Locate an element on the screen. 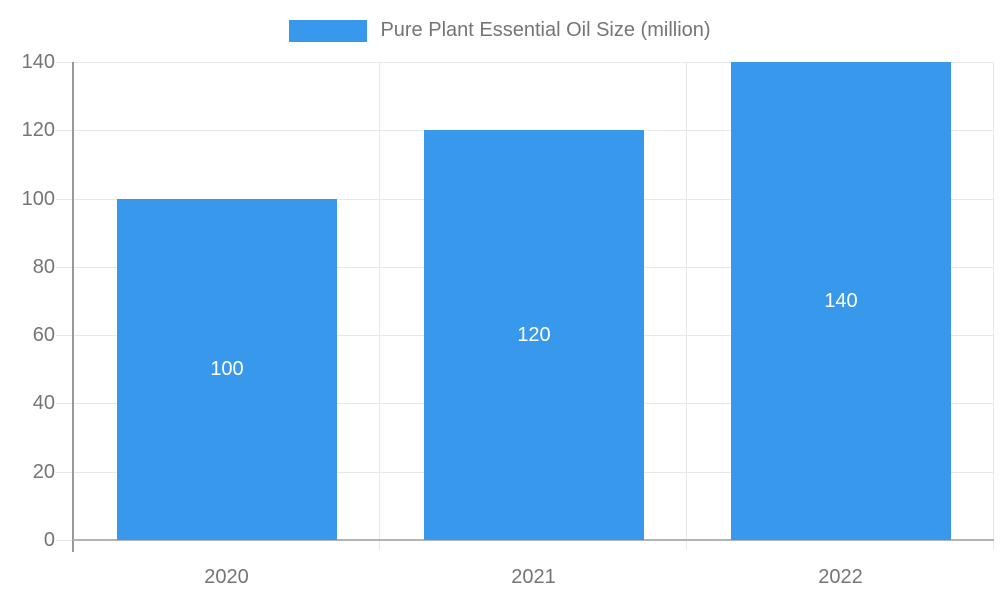  chart-legend: Pure Plant Essential Oil Size (million) is located at coordinates (500, 30).